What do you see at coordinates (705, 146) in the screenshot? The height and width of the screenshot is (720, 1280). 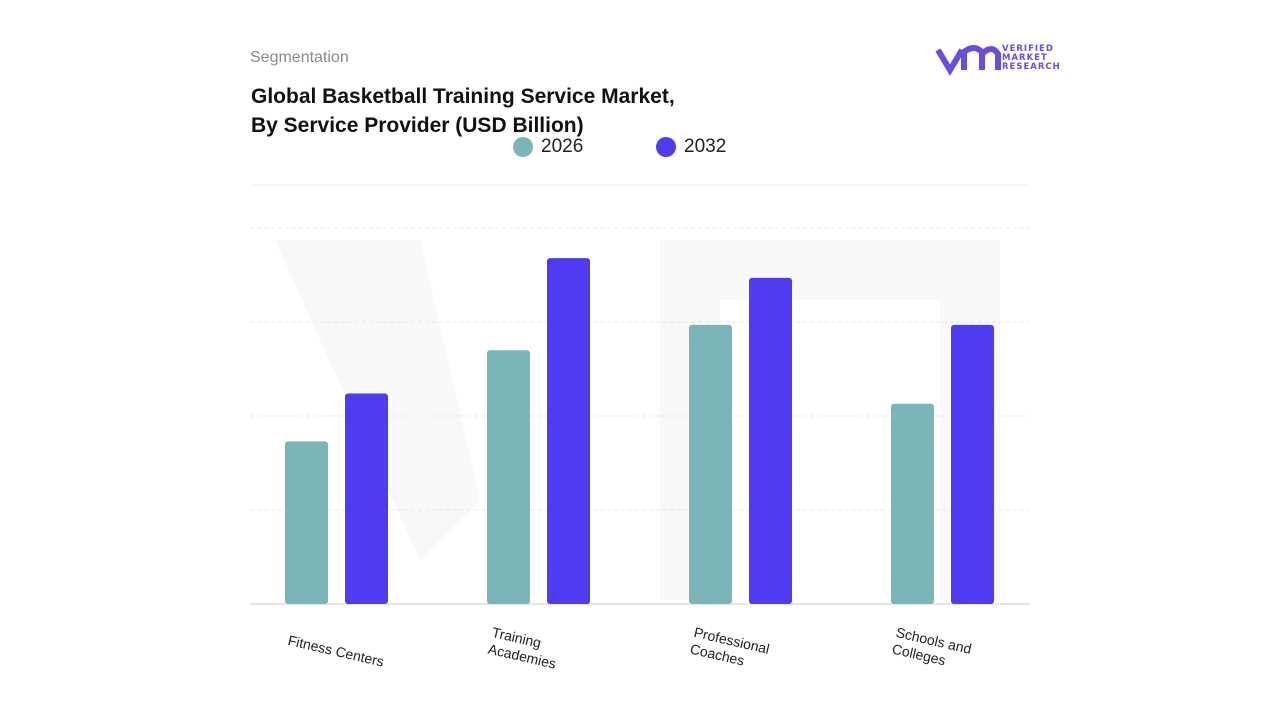 I see `legend-label: 2032` at bounding box center [705, 146].